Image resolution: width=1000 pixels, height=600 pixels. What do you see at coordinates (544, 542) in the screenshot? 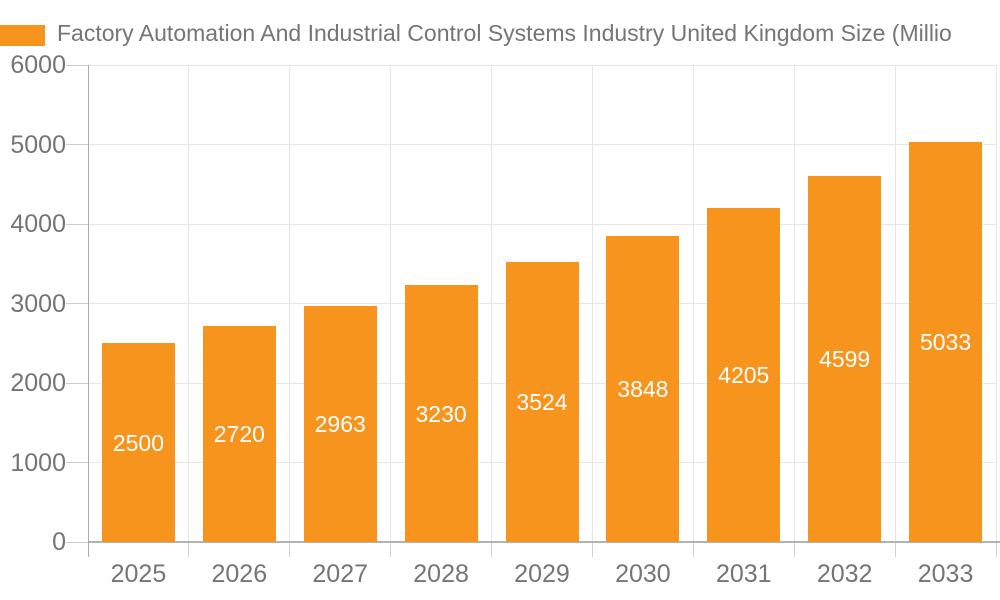
I see `x-axis-line` at bounding box center [544, 542].